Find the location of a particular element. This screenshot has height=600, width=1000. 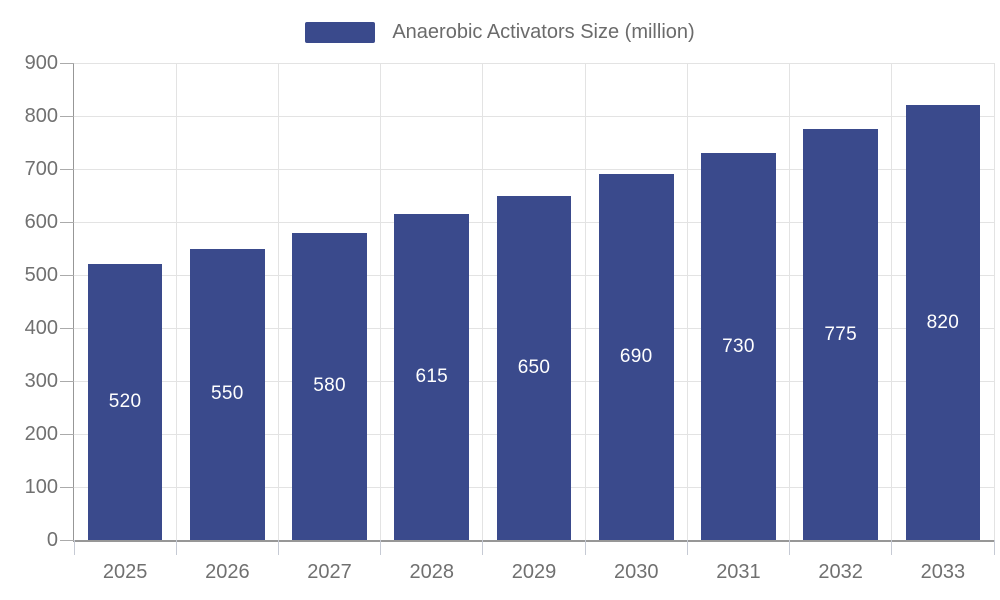

y-tick-label: 900 is located at coordinates (41, 63).